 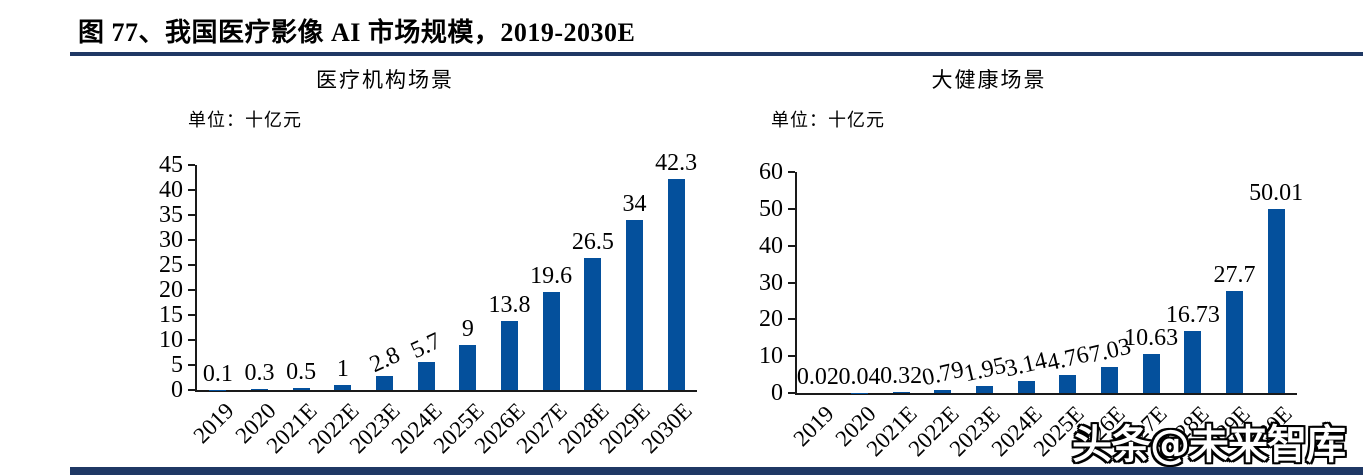 What do you see at coordinates (634, 204) in the screenshot?
I see `bar-value-label: 34` at bounding box center [634, 204].